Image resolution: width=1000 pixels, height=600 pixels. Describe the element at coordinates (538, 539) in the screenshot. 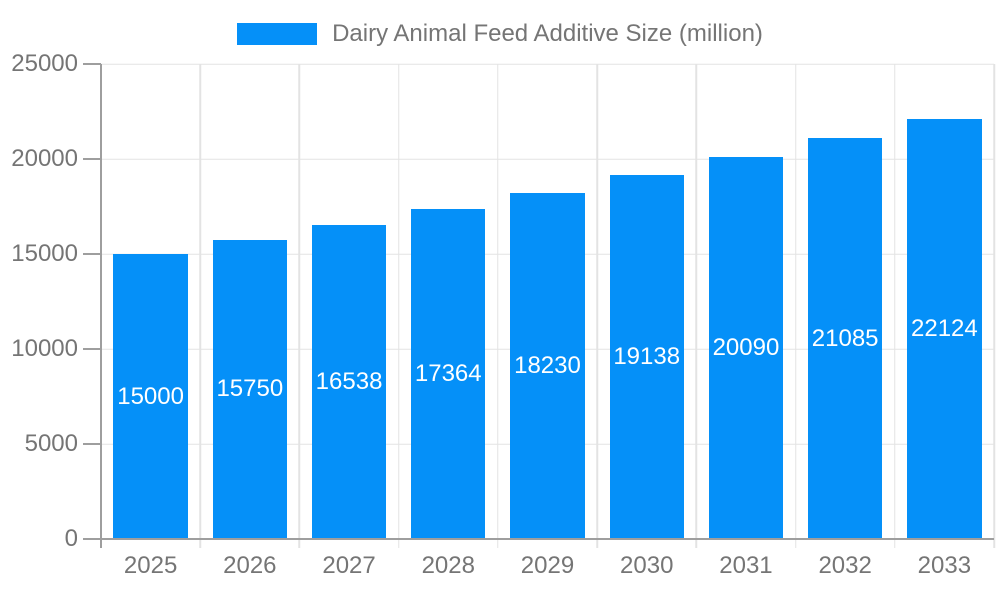

I see `x-axis-line` at that location.